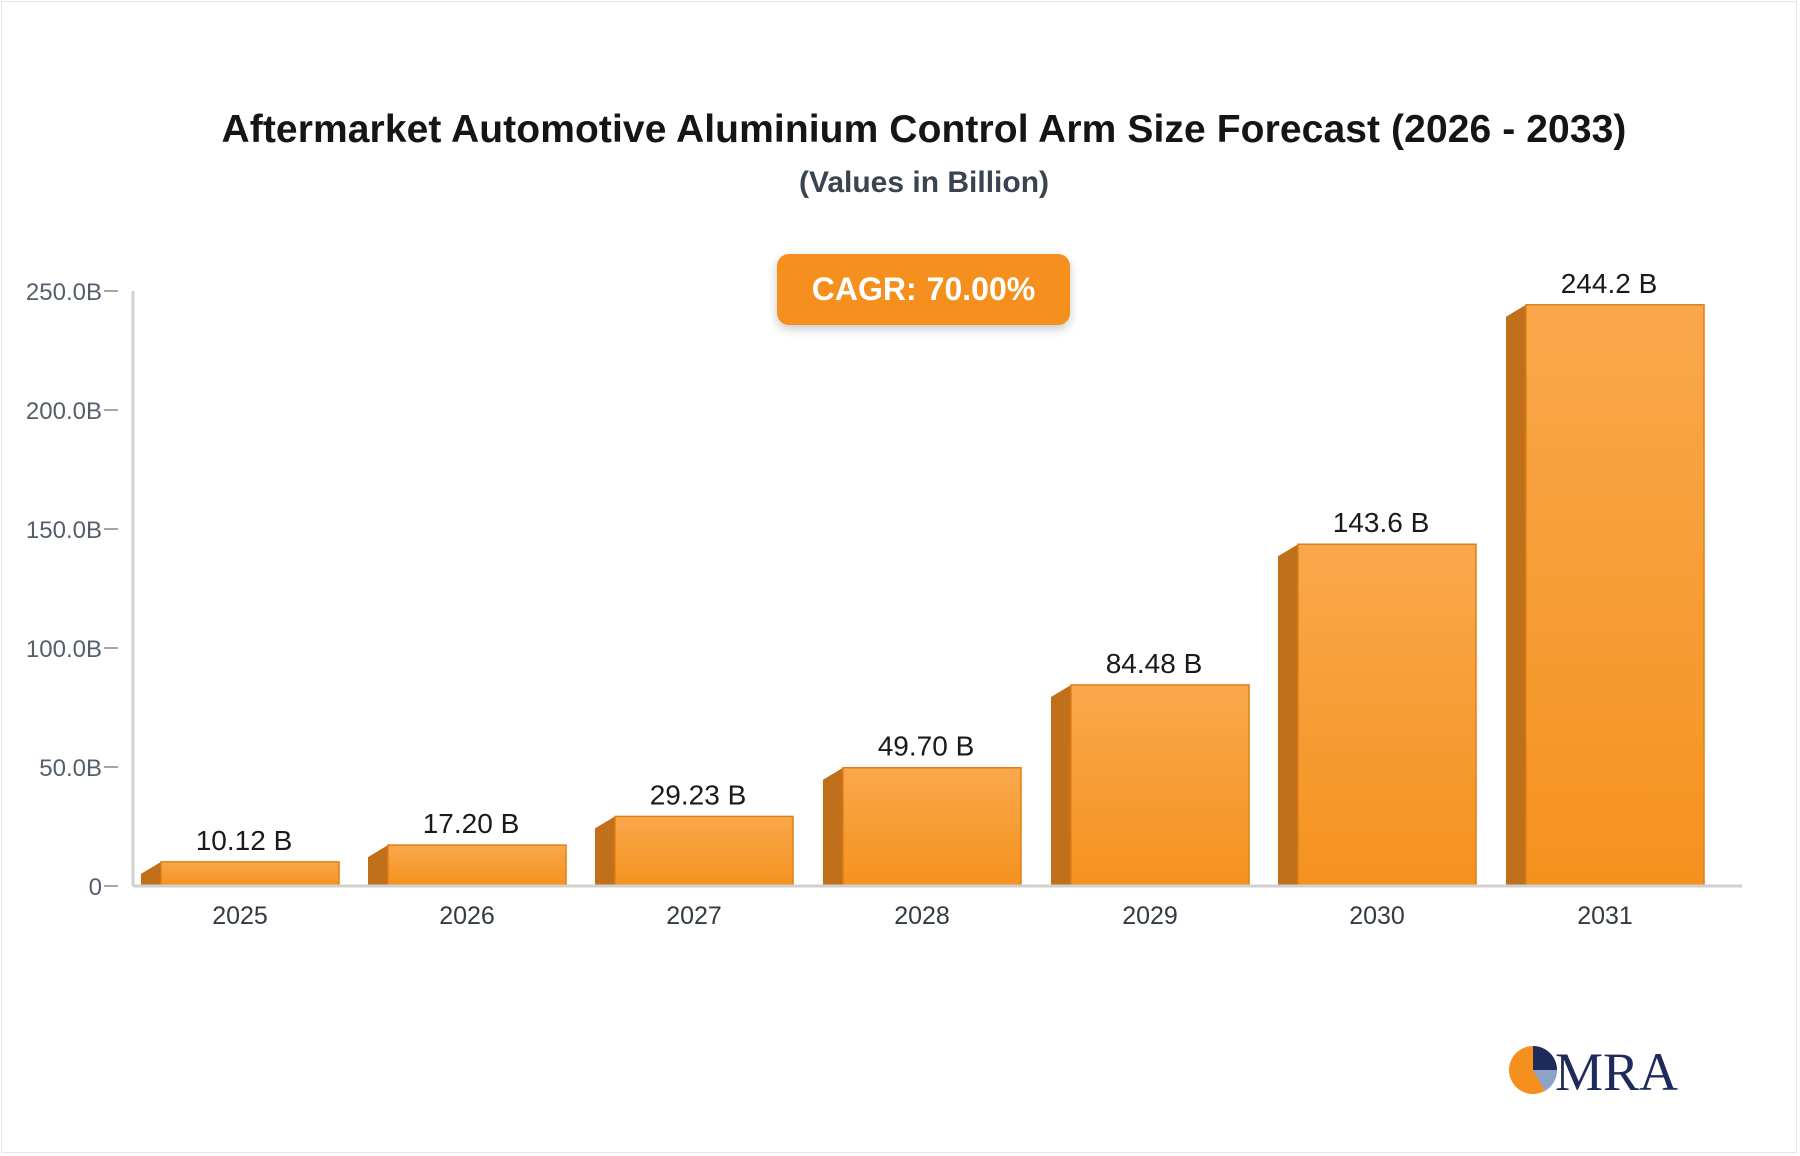 This screenshot has width=1800, height=1156. Describe the element at coordinates (1616, 1071) in the screenshot. I see `logo-text: MRA` at that location.